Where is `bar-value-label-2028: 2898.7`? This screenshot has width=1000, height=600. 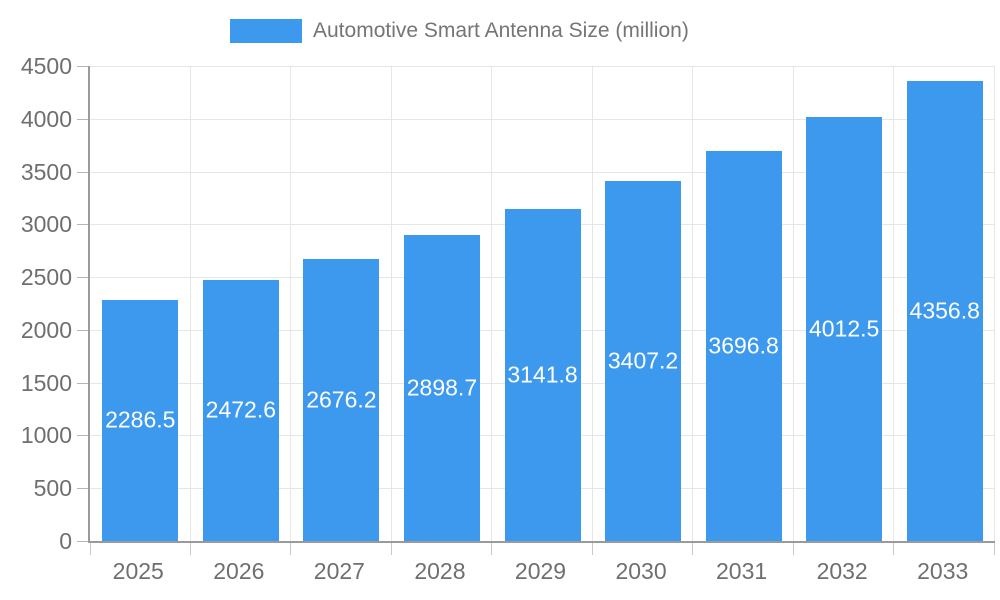
bar-value-label-2028: 2898.7 is located at coordinates (442, 387).